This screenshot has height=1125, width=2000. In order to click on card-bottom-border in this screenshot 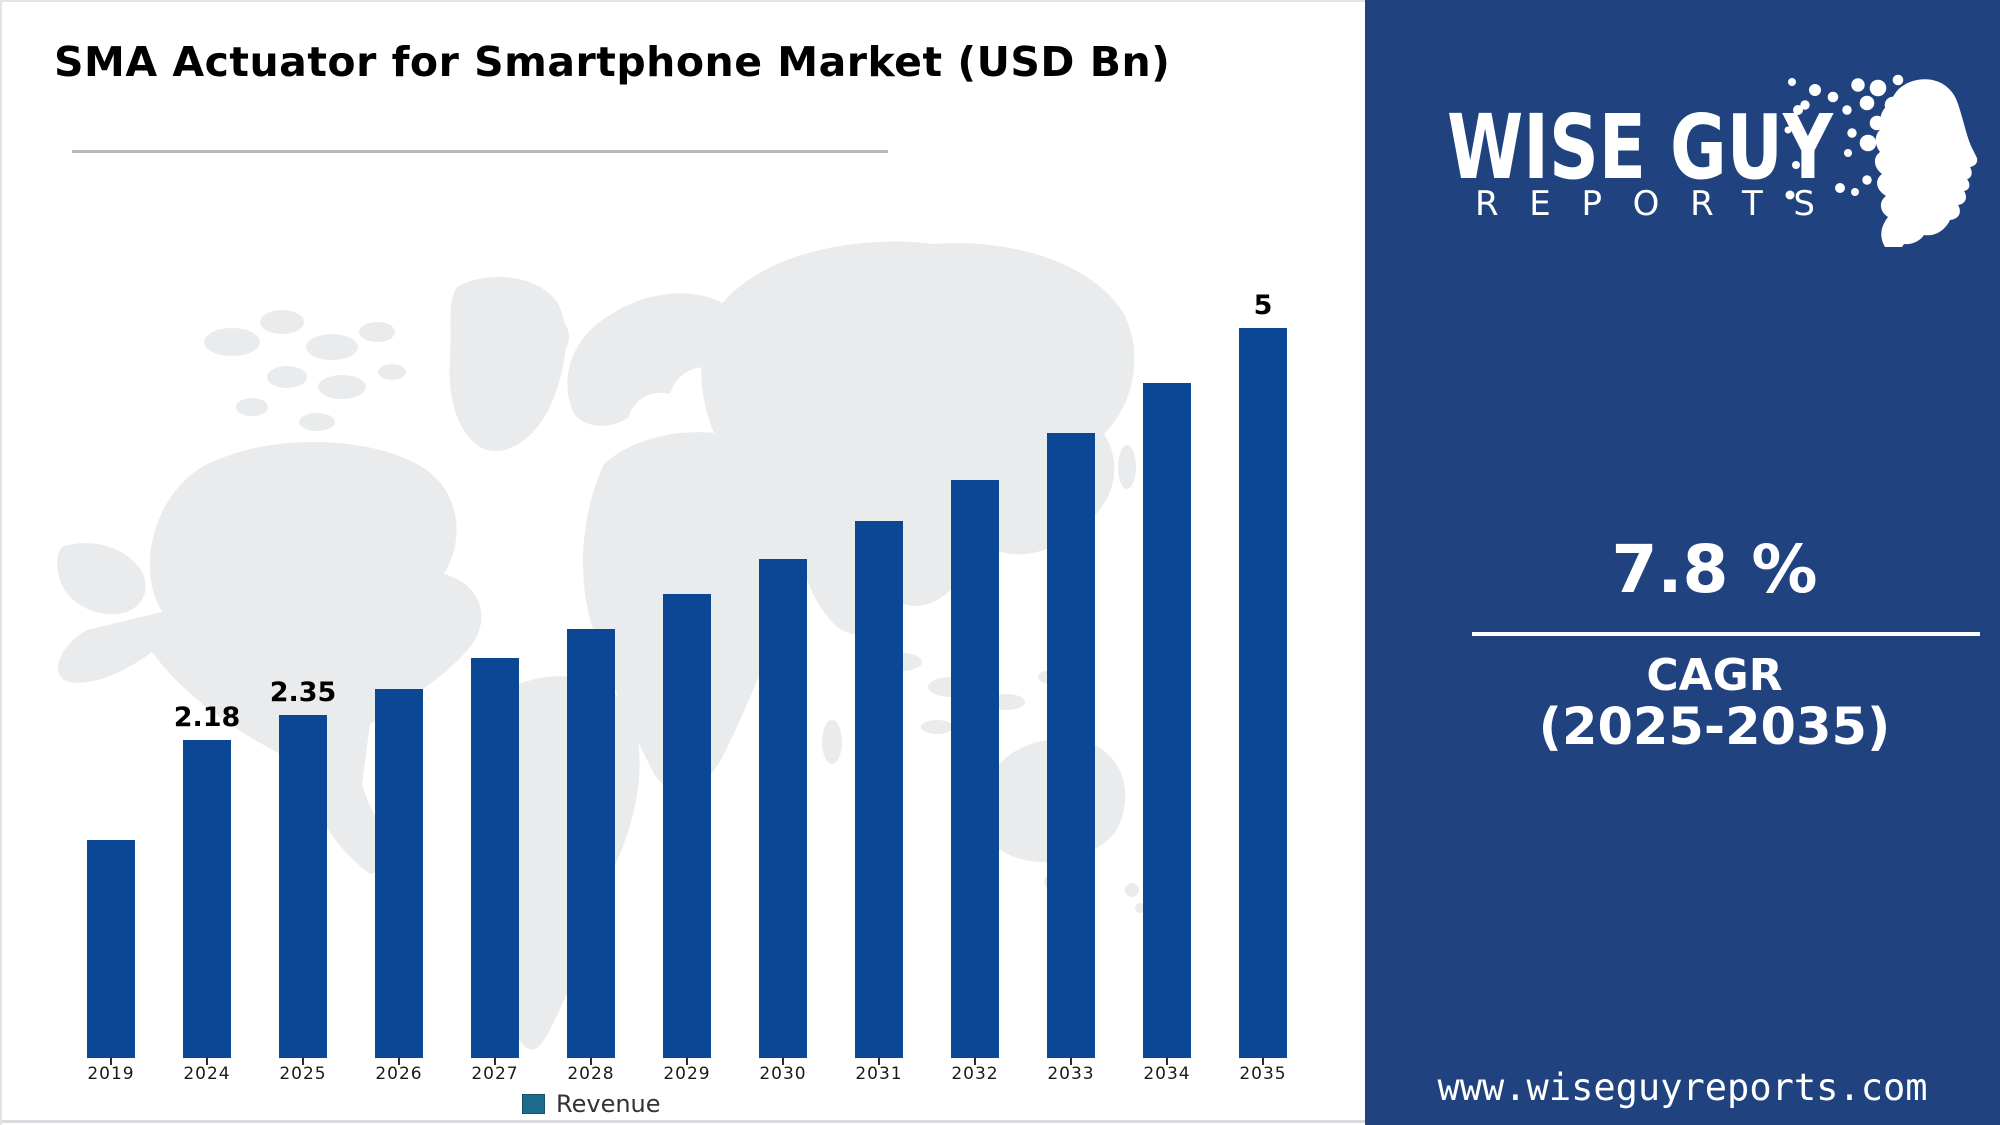, I will do `click(684, 1121)`.